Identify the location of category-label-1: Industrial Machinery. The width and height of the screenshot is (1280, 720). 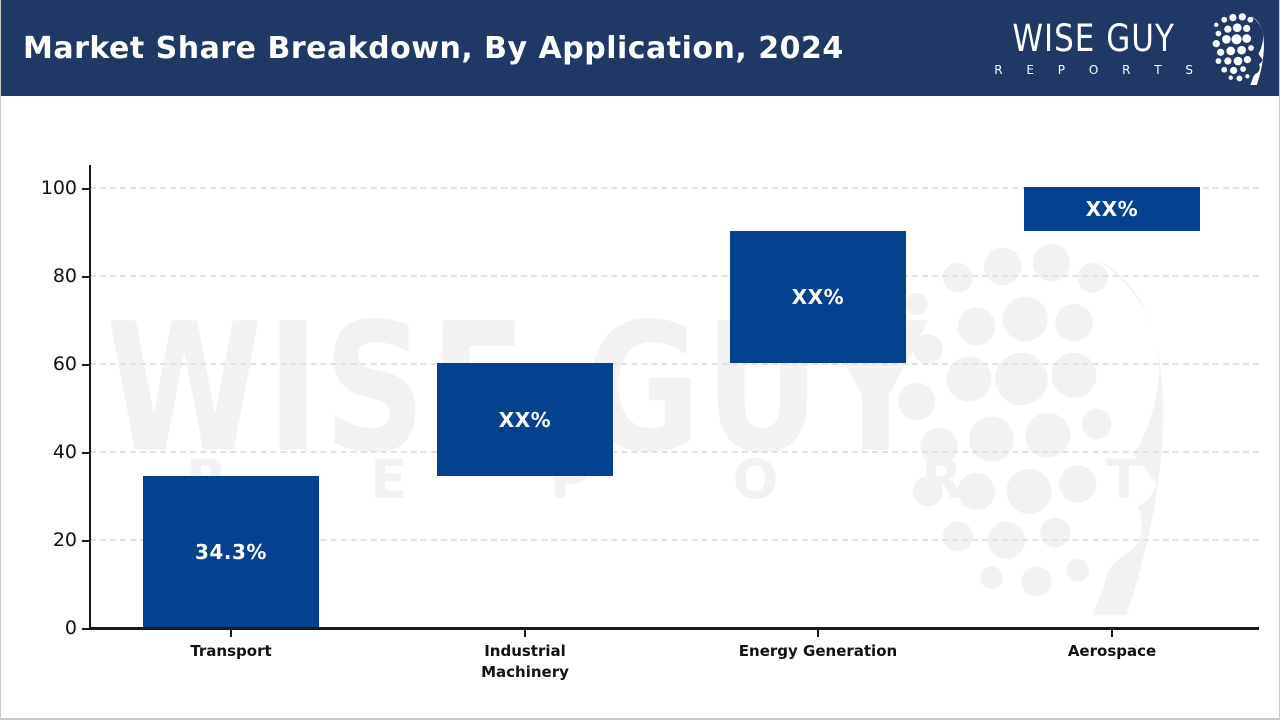
(525, 661).